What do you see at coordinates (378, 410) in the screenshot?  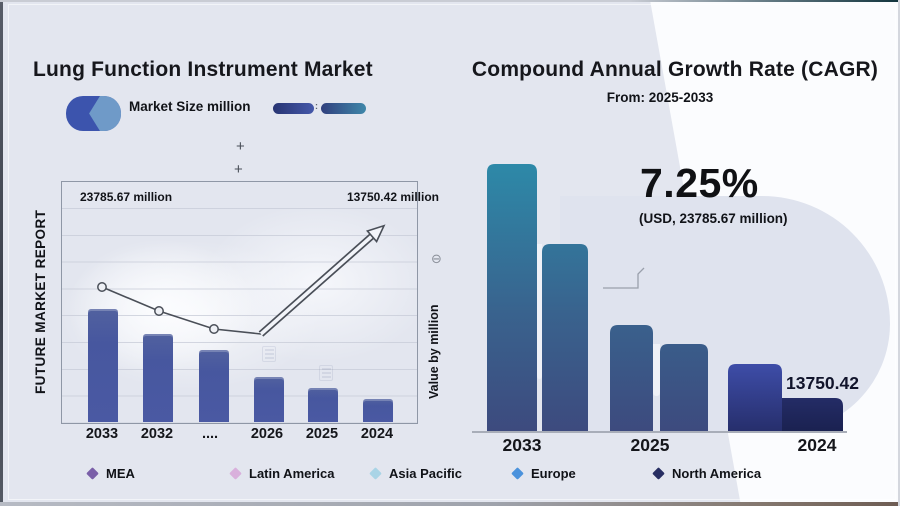 I see `bar-2024` at bounding box center [378, 410].